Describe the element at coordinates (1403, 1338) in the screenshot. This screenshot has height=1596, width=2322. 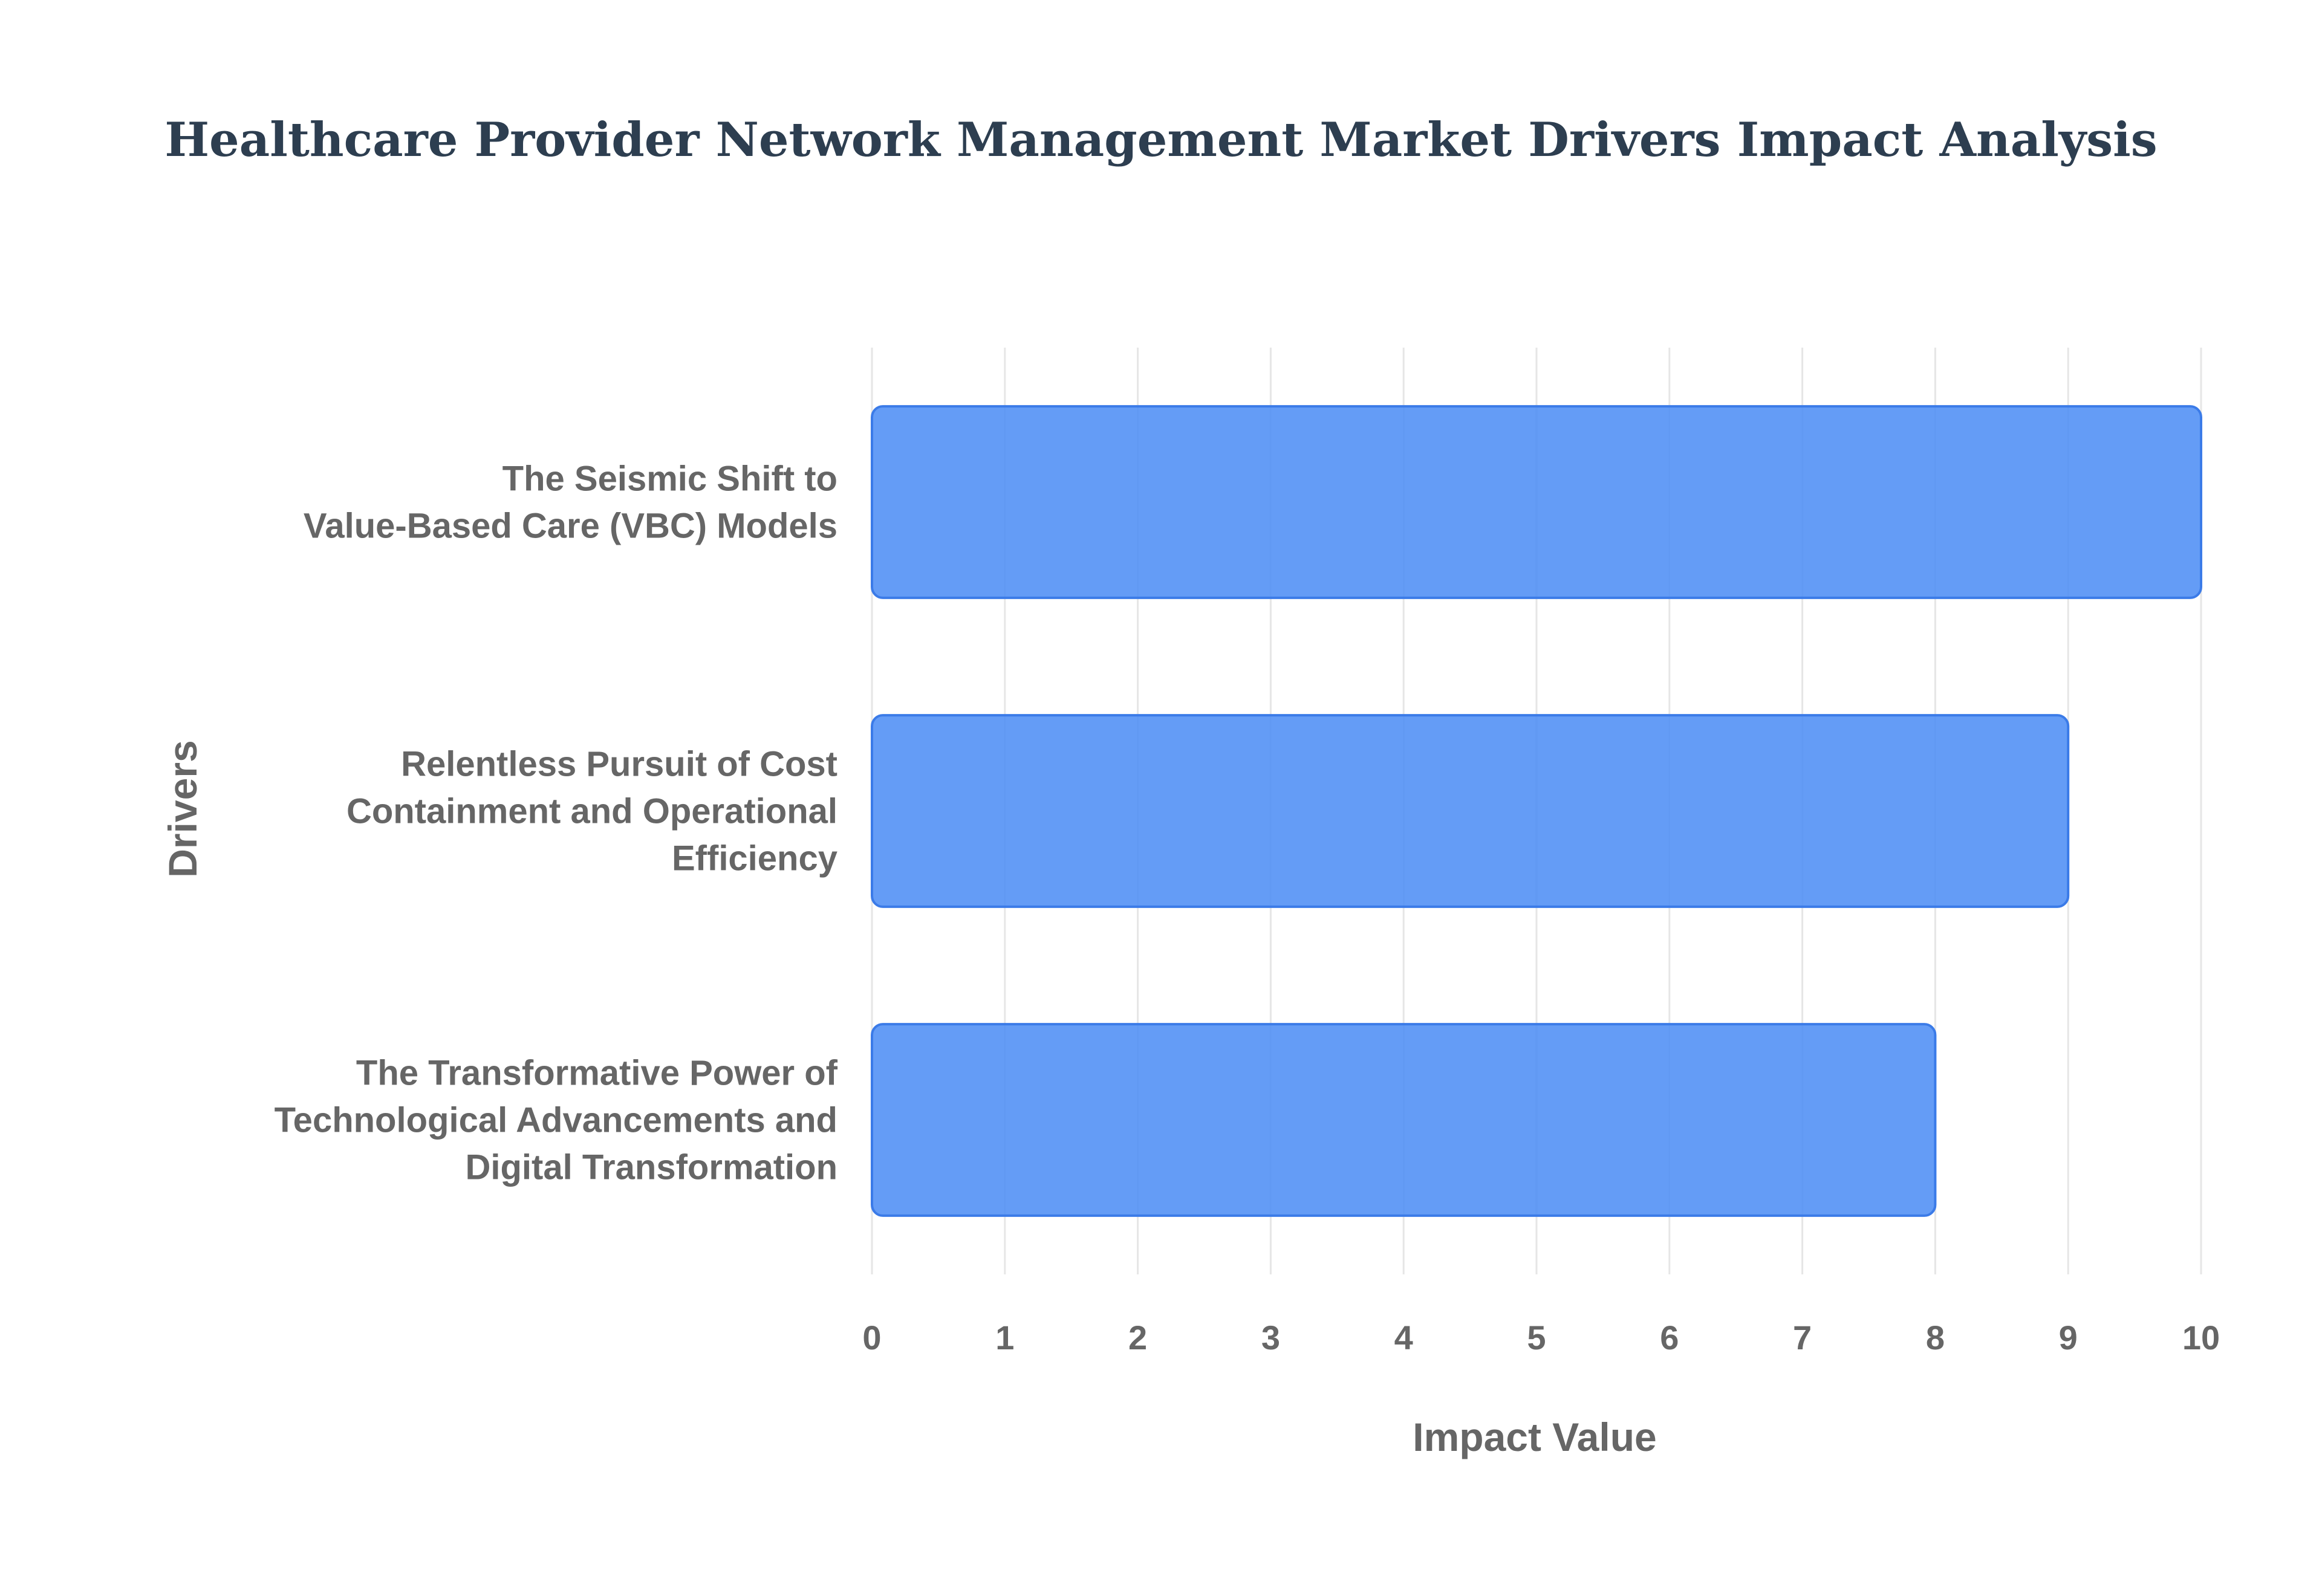
I see `x-tick-label: 4` at that location.